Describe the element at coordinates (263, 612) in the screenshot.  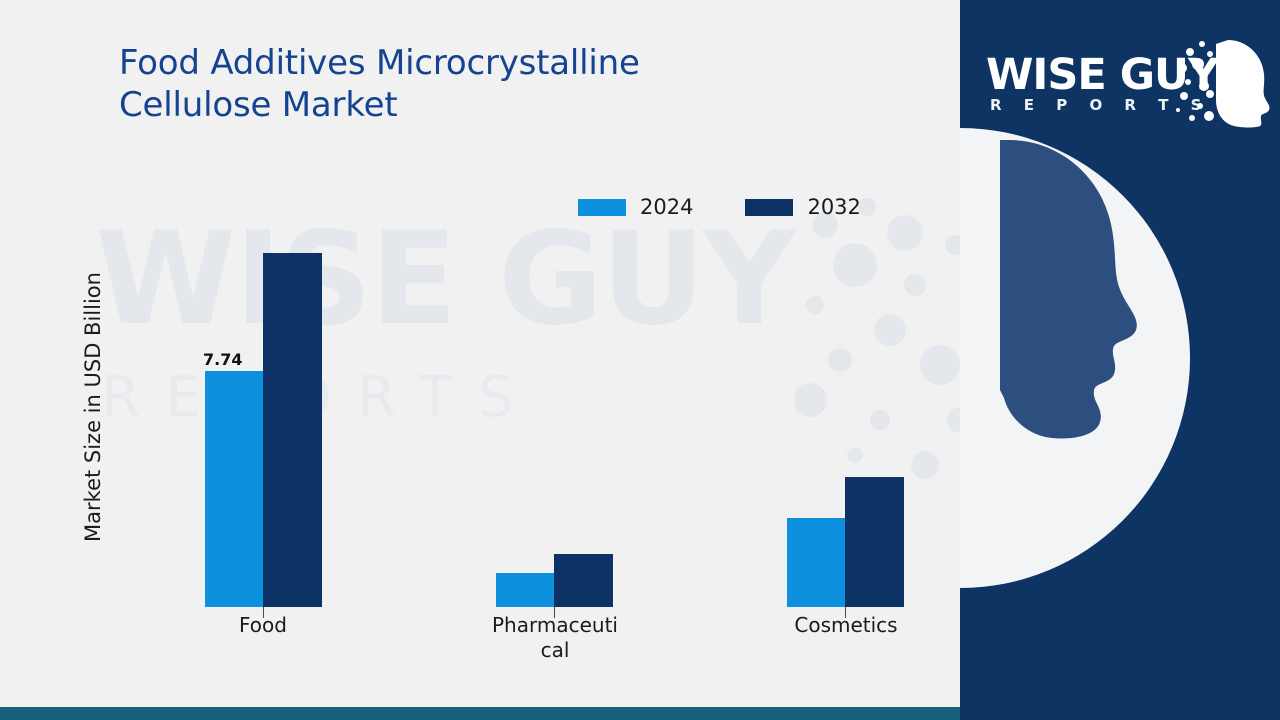
I see `axis-tick-food` at that location.